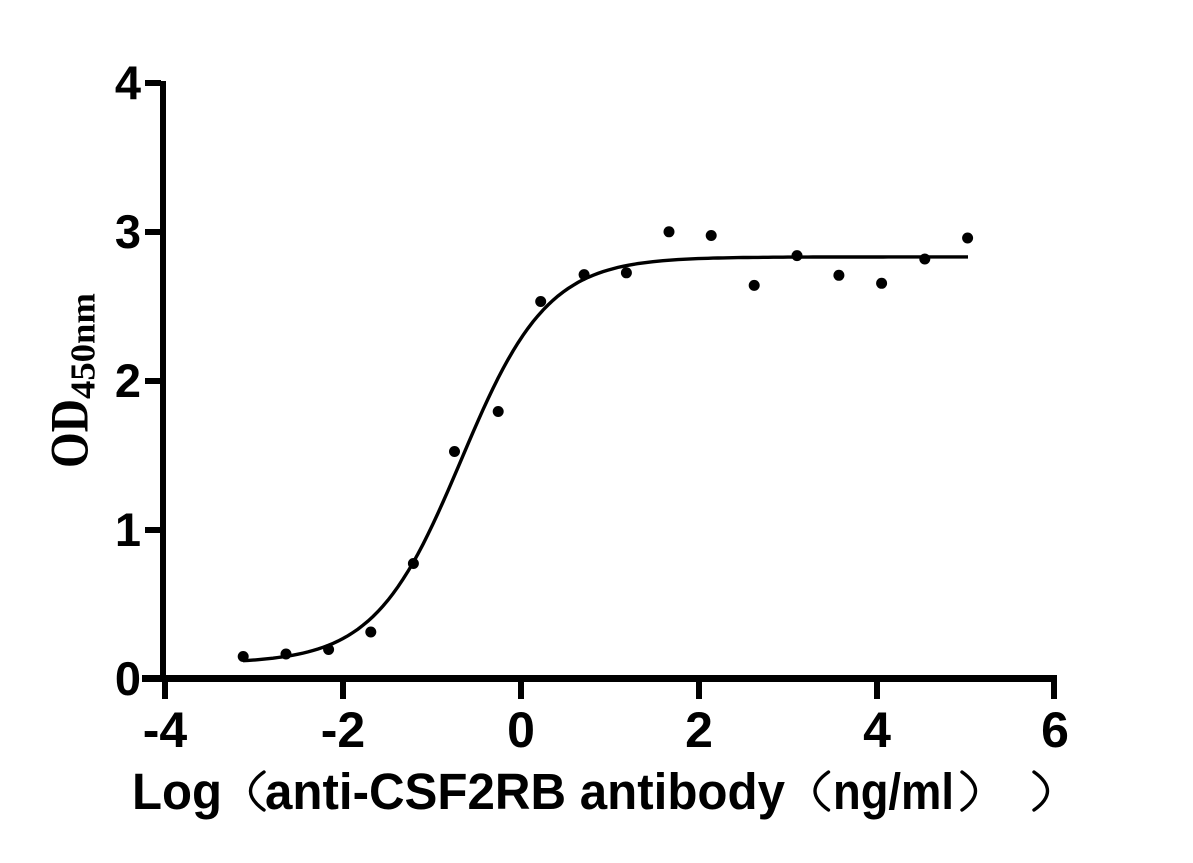 The height and width of the screenshot is (863, 1193). What do you see at coordinates (525, 791) in the screenshot?
I see `svg-text: anti-CSF2RB antibody` at bounding box center [525, 791].